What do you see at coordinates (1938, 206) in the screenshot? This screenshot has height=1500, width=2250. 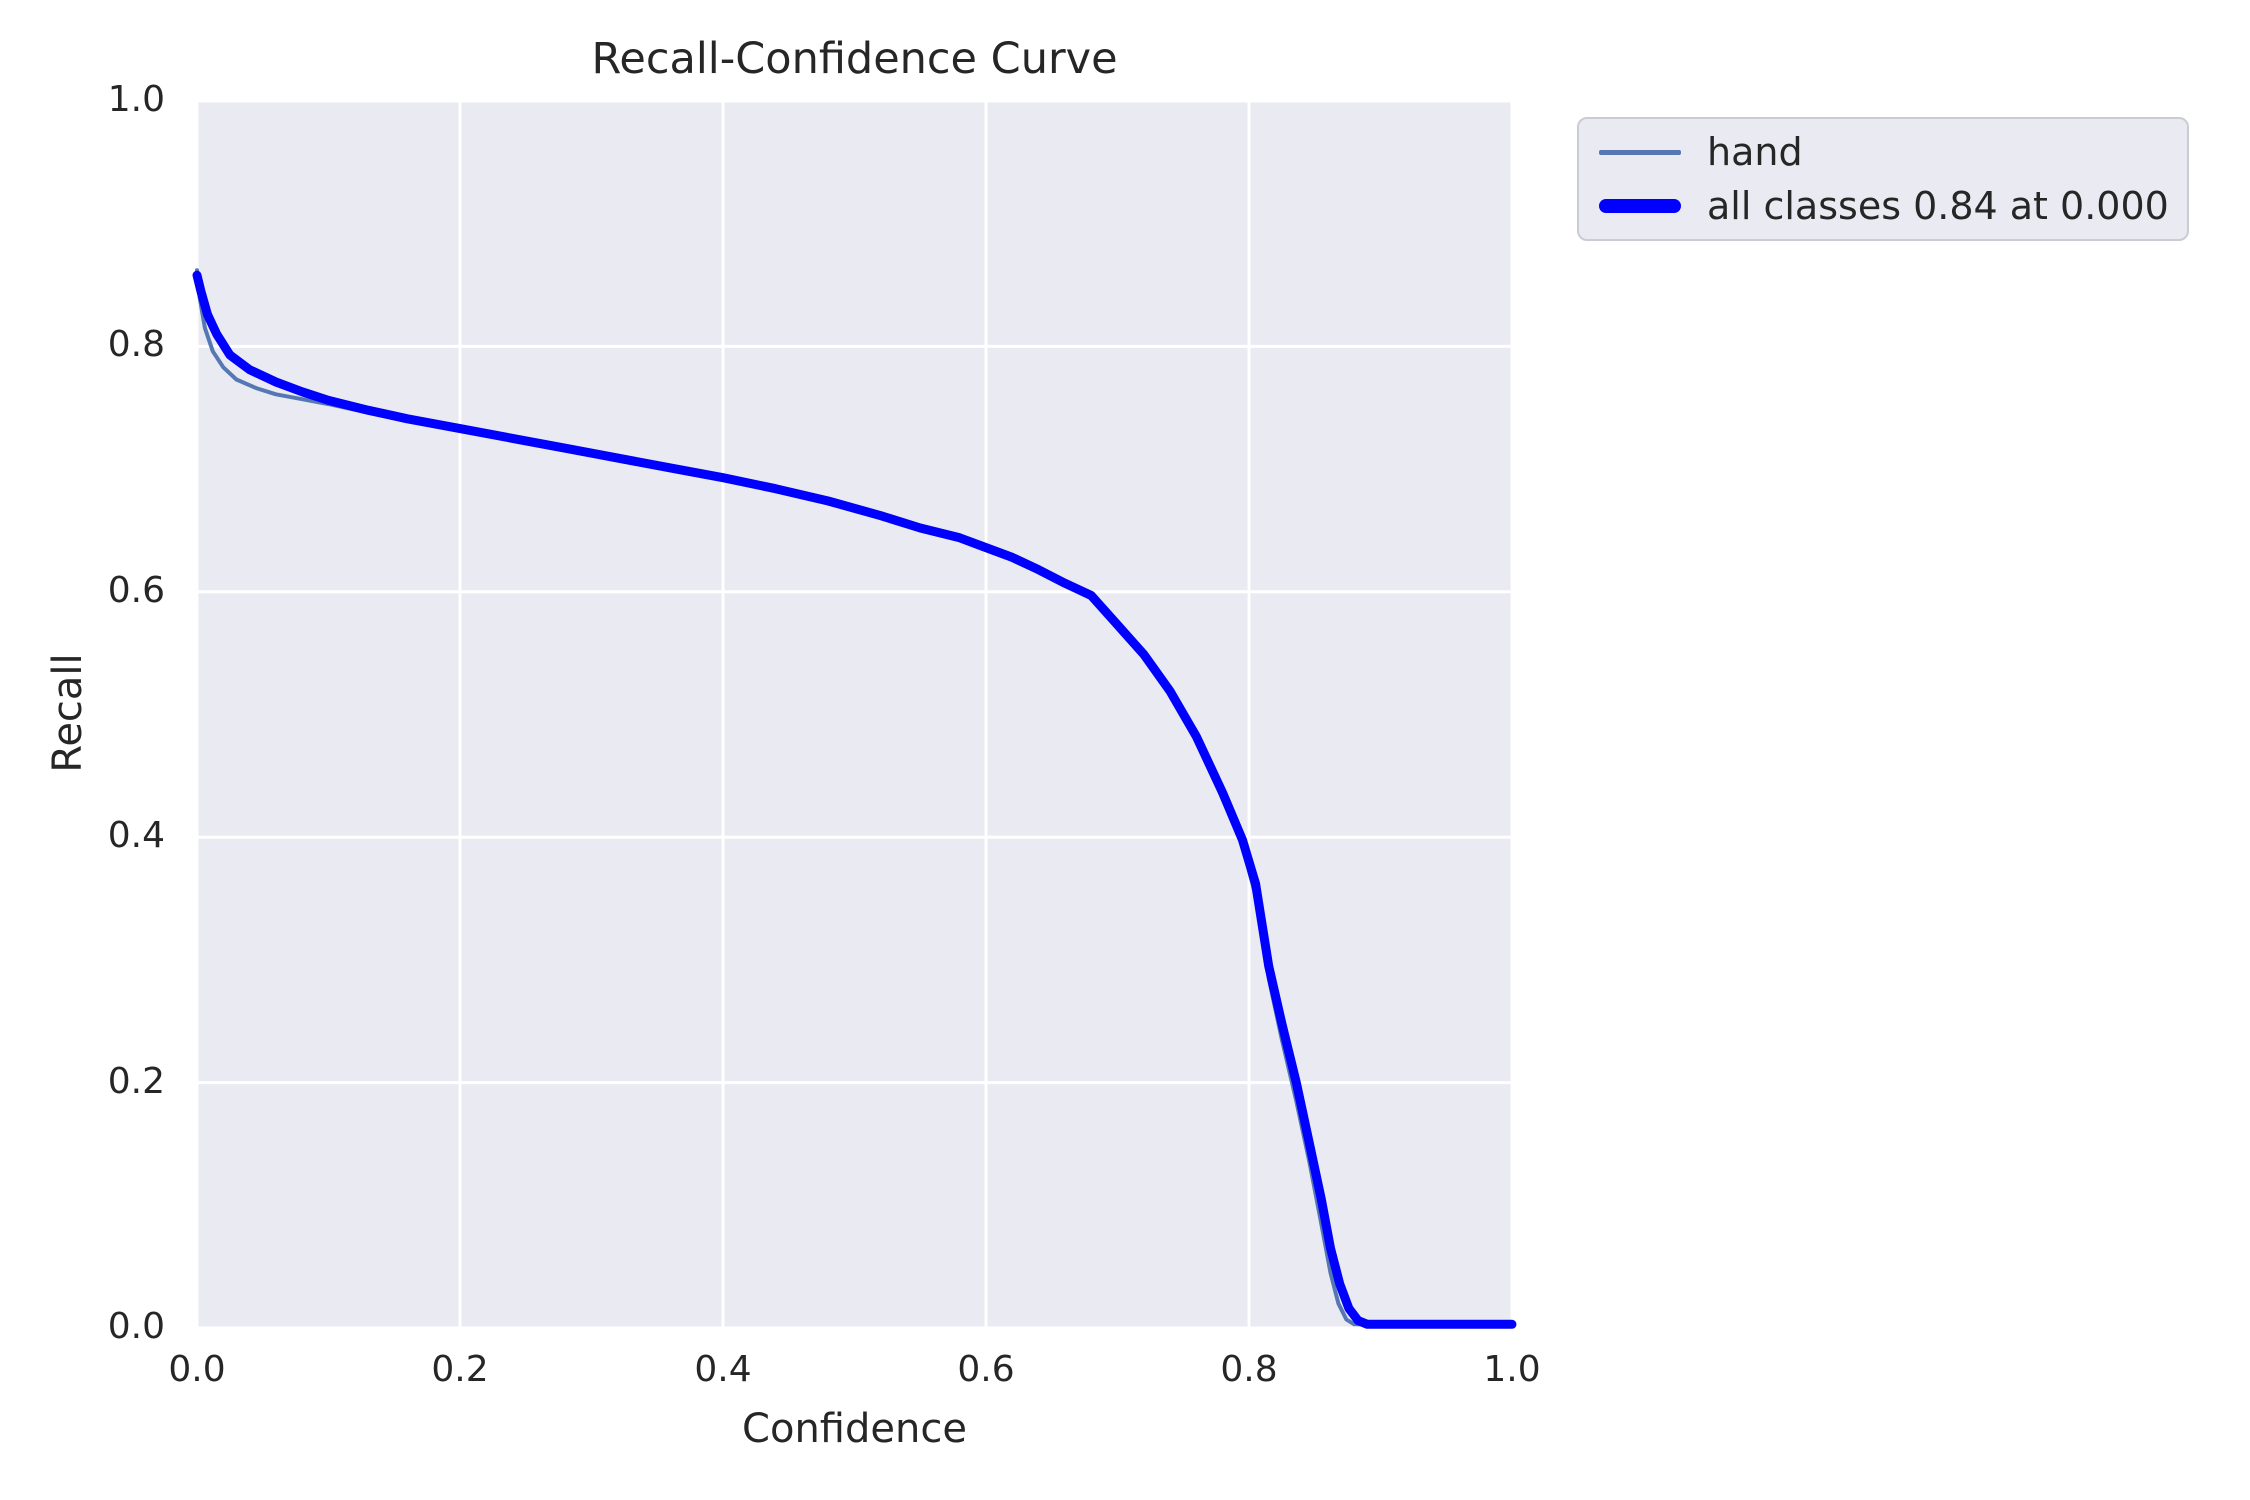 I see `legend-label-all-classes: all classes 0.84 at 0.000` at bounding box center [1938, 206].